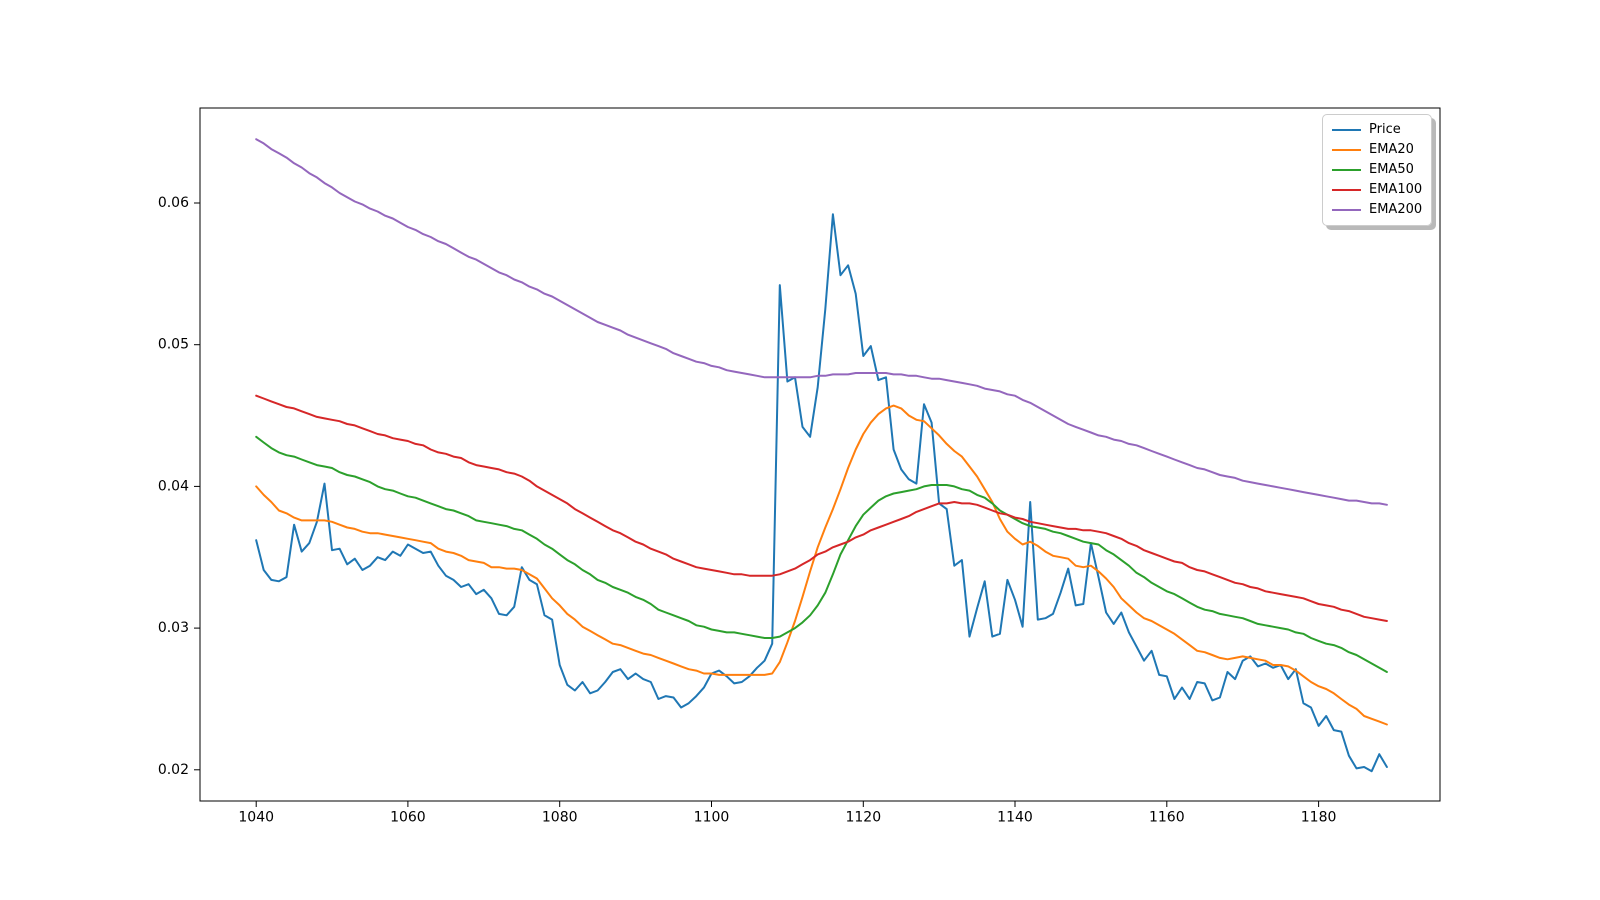 This screenshot has width=1600, height=900. Describe the element at coordinates (173, 203) in the screenshot. I see `y-tick-label: 0.06` at that location.